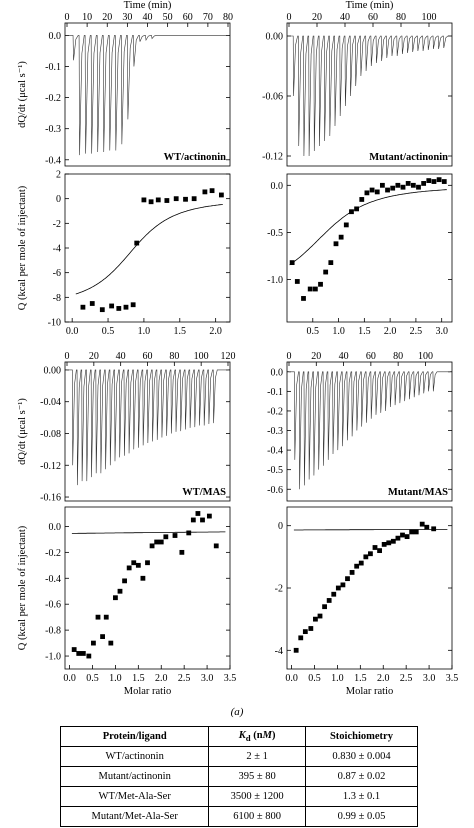 The width and height of the screenshot is (474, 828). I want to click on panel-label: WT/MAS, so click(204, 492).